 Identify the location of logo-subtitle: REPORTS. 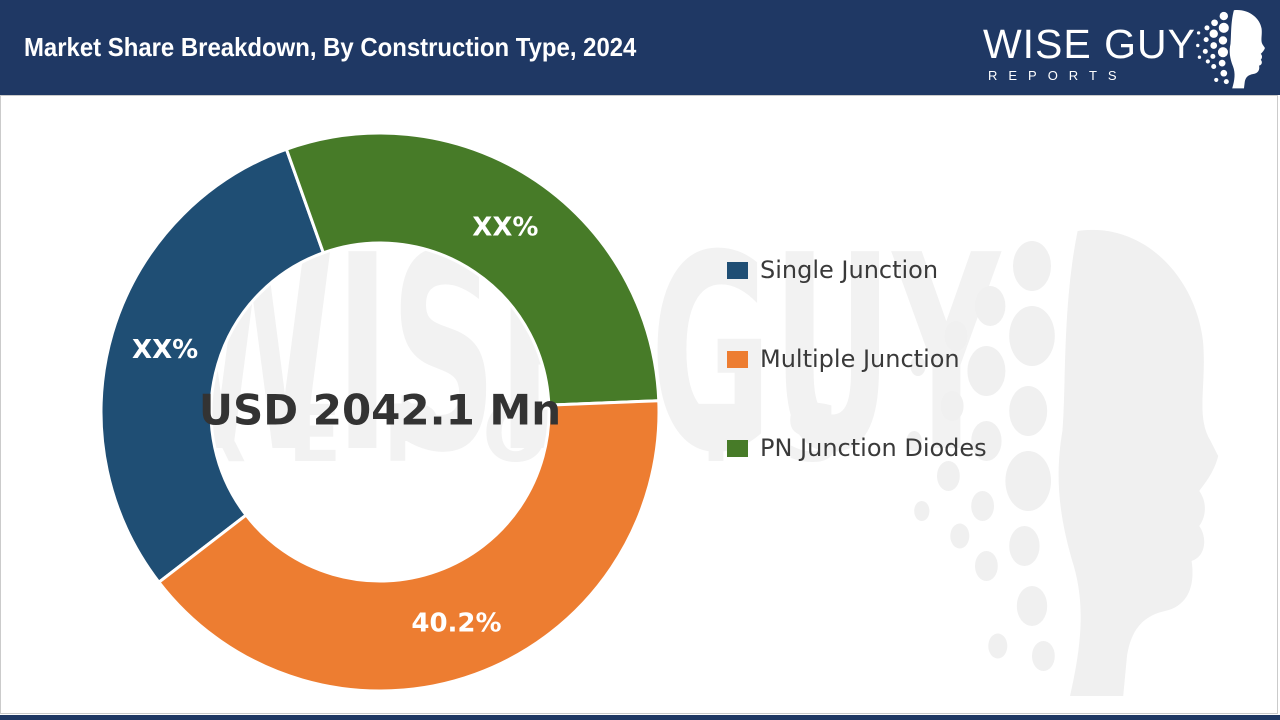
(1057, 75).